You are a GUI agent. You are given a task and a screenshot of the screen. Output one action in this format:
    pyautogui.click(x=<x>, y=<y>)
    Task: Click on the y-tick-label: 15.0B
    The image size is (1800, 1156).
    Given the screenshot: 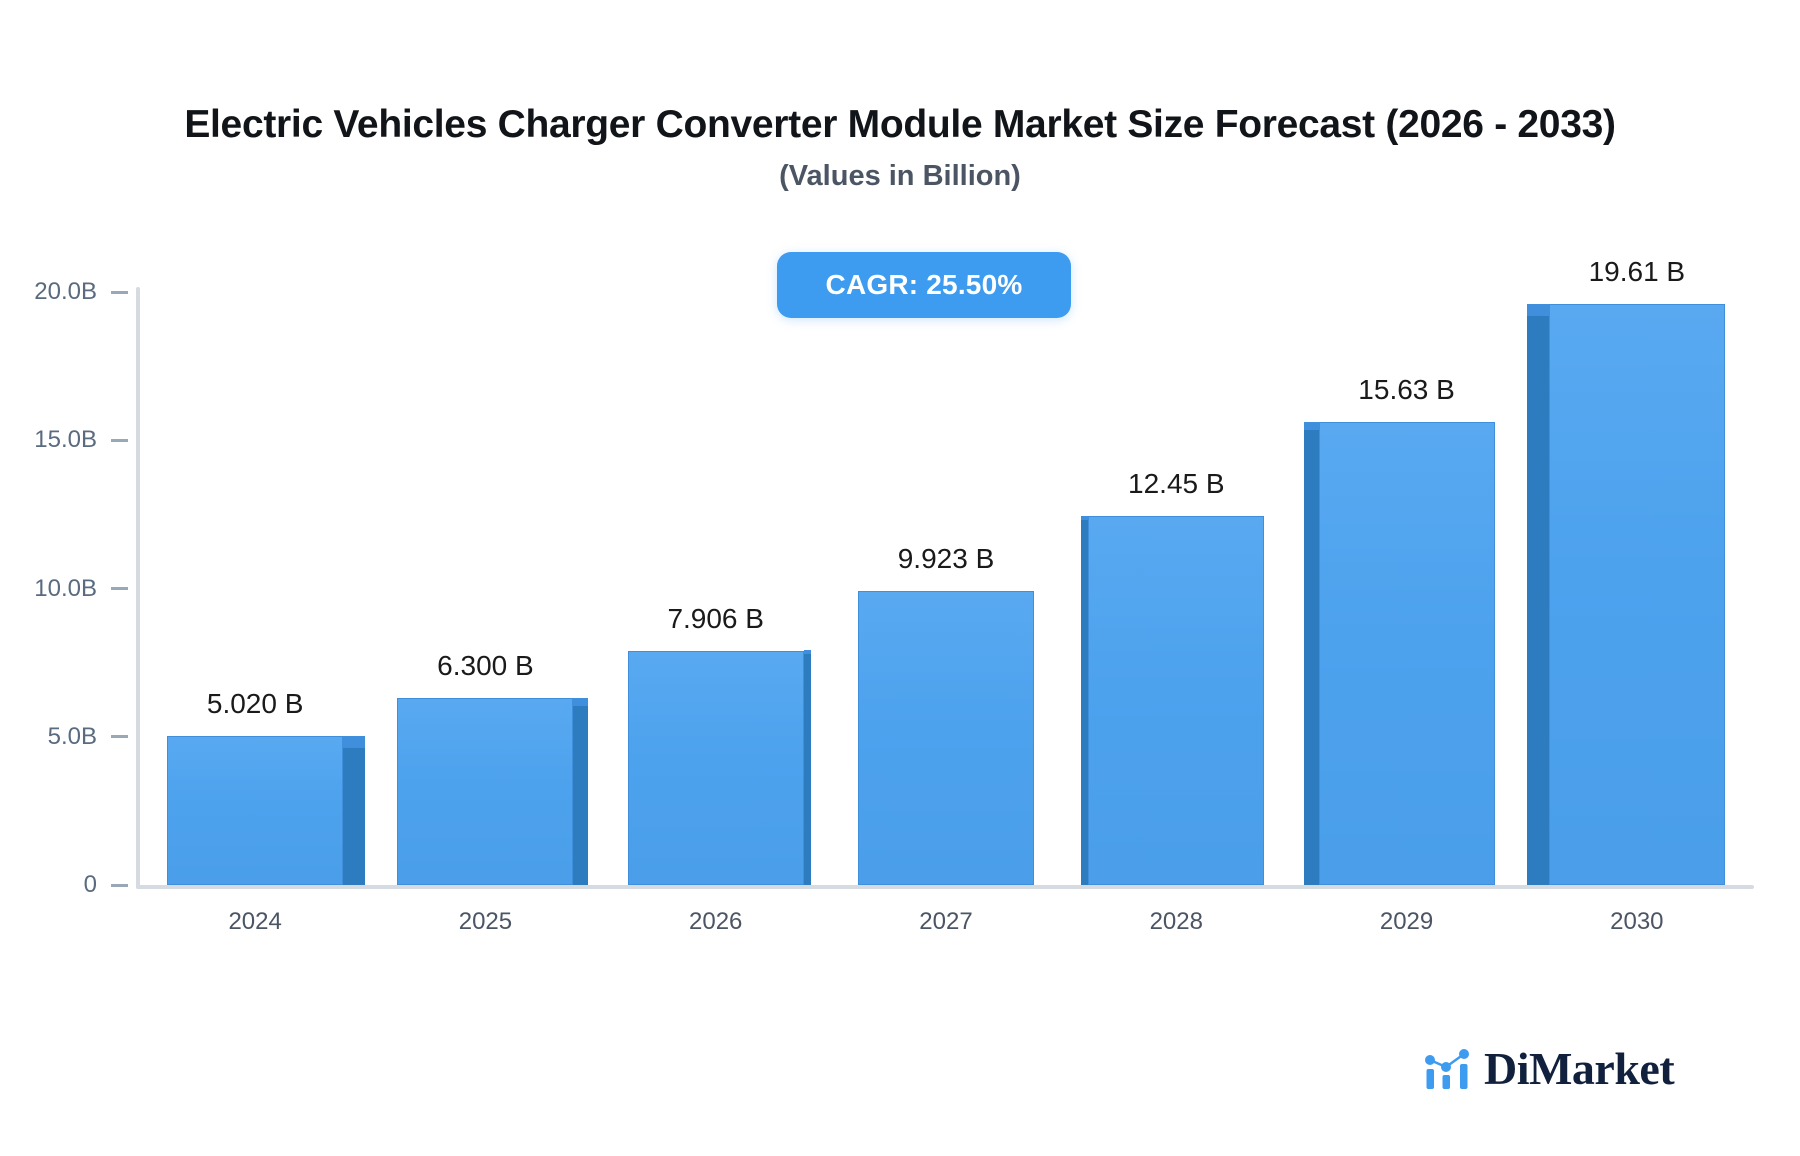 What is the action you would take?
    pyautogui.click(x=65, y=440)
    